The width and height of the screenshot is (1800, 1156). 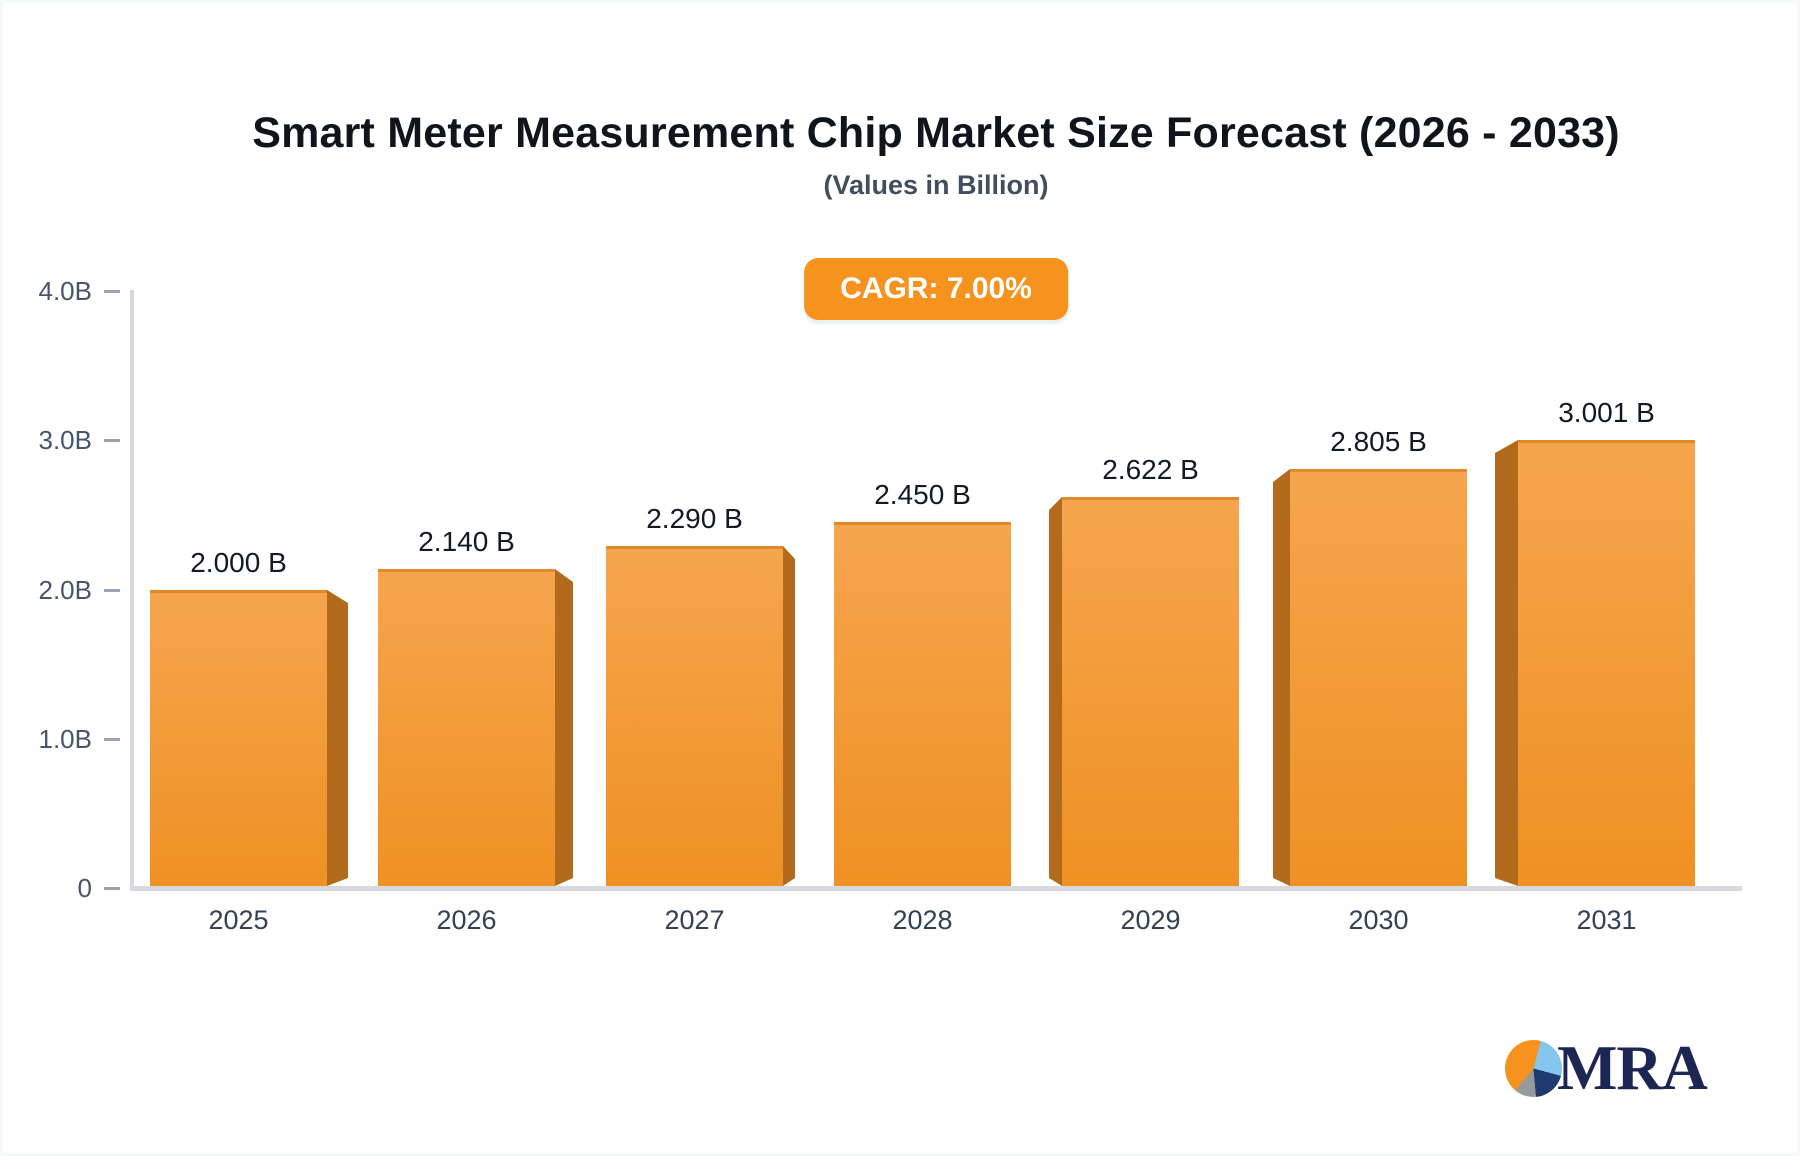 What do you see at coordinates (1606, 663) in the screenshot?
I see `bar-2031` at bounding box center [1606, 663].